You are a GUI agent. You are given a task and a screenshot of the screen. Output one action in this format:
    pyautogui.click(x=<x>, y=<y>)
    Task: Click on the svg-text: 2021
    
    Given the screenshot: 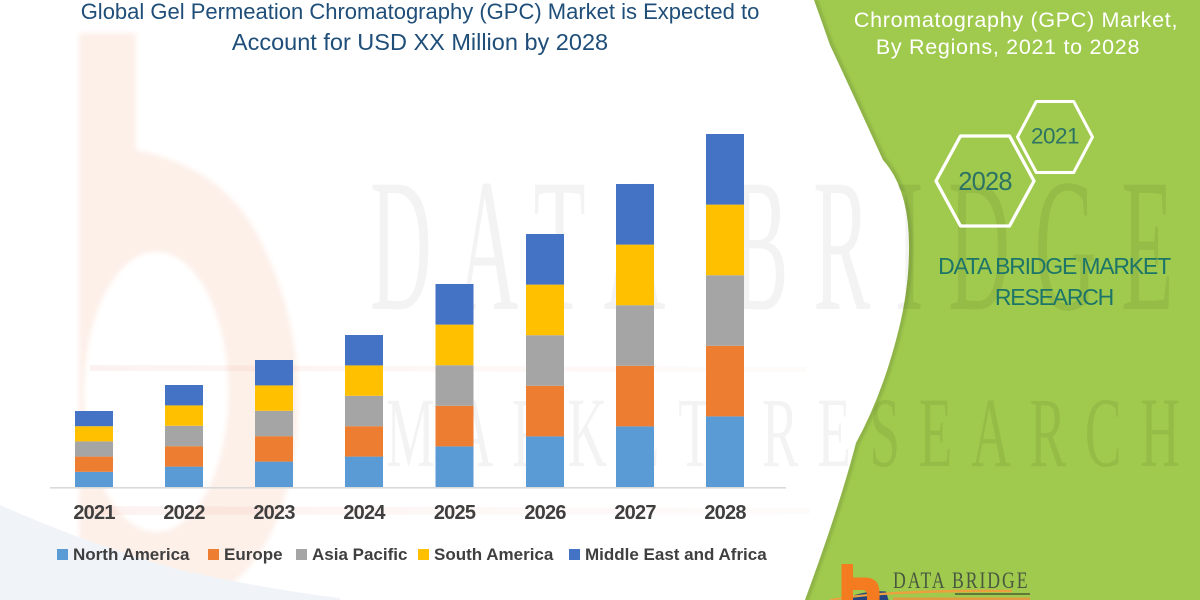 What is the action you would take?
    pyautogui.click(x=1055, y=136)
    